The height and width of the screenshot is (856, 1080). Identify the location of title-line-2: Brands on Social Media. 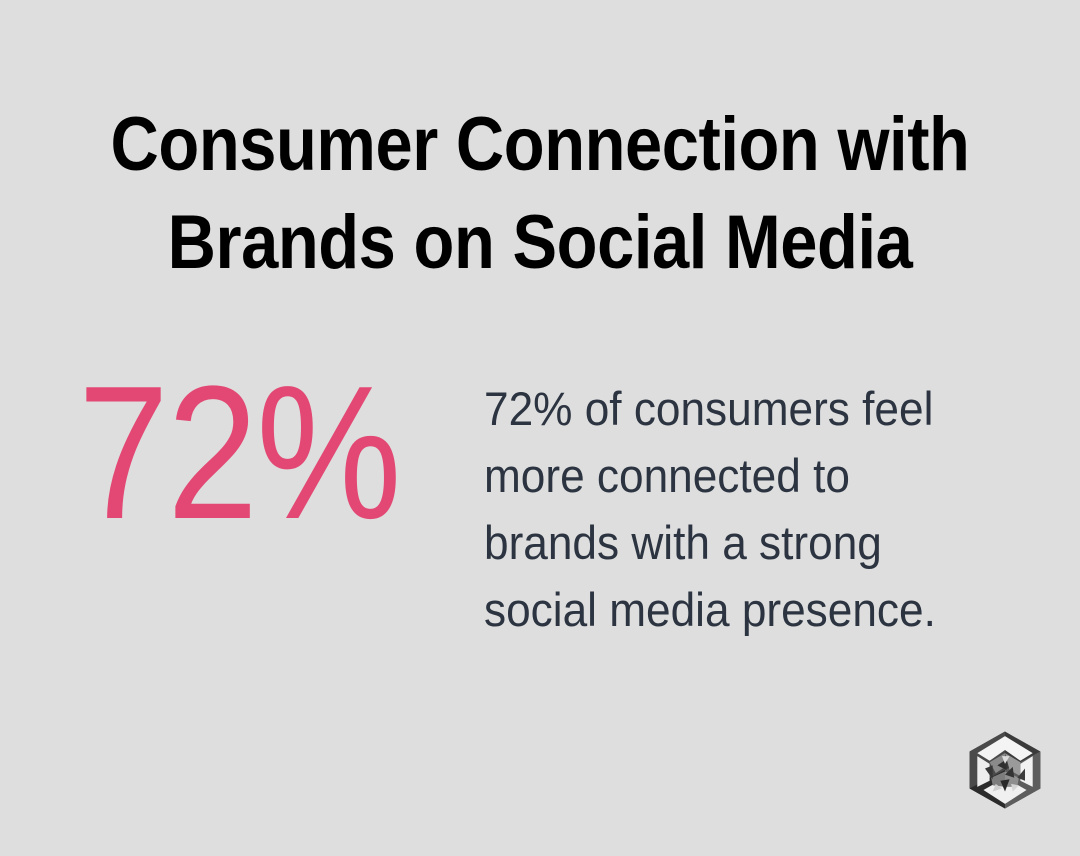
(540, 242).